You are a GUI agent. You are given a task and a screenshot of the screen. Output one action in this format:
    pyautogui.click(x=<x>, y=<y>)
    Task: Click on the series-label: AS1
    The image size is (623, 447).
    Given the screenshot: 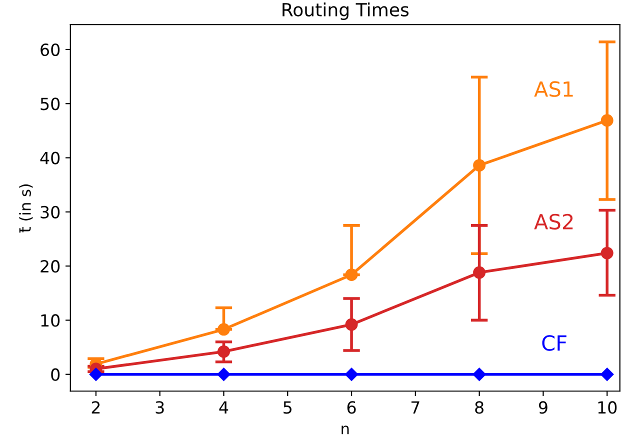 What is the action you would take?
    pyautogui.click(x=553, y=89)
    